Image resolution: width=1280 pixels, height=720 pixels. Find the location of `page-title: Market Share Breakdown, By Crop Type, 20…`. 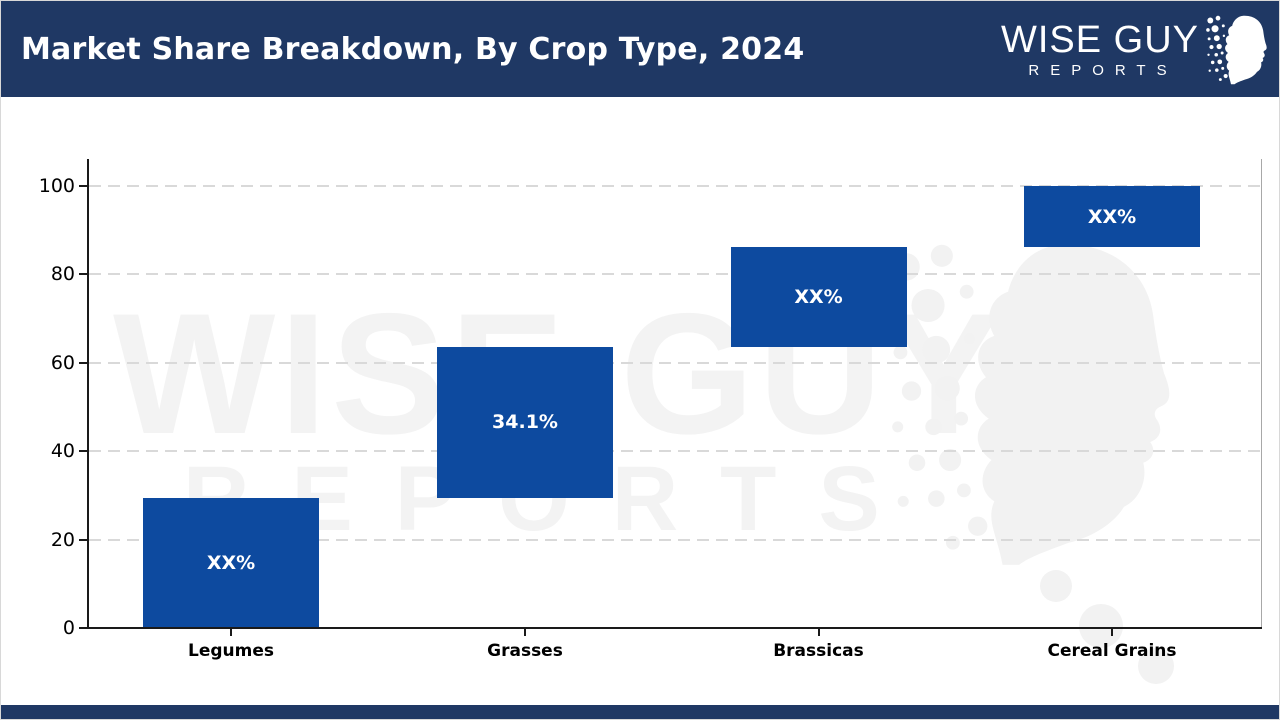

page-title: Market Share Breakdown, By Crop Type, 20… is located at coordinates (413, 49).